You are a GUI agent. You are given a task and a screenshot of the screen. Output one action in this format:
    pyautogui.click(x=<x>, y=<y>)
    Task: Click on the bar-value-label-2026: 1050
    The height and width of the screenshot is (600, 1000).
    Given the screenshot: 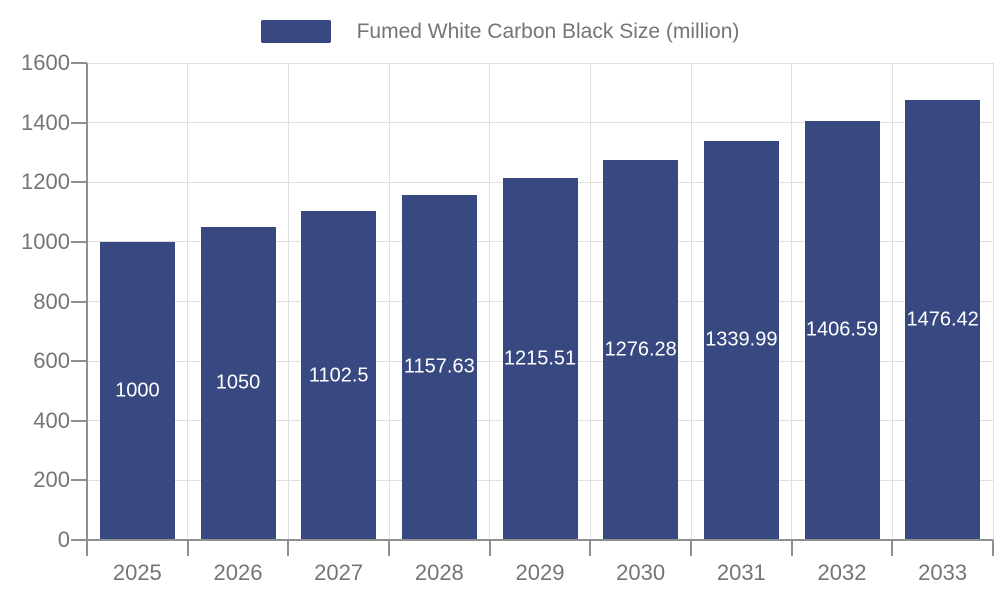 What is the action you would take?
    pyautogui.click(x=238, y=382)
    